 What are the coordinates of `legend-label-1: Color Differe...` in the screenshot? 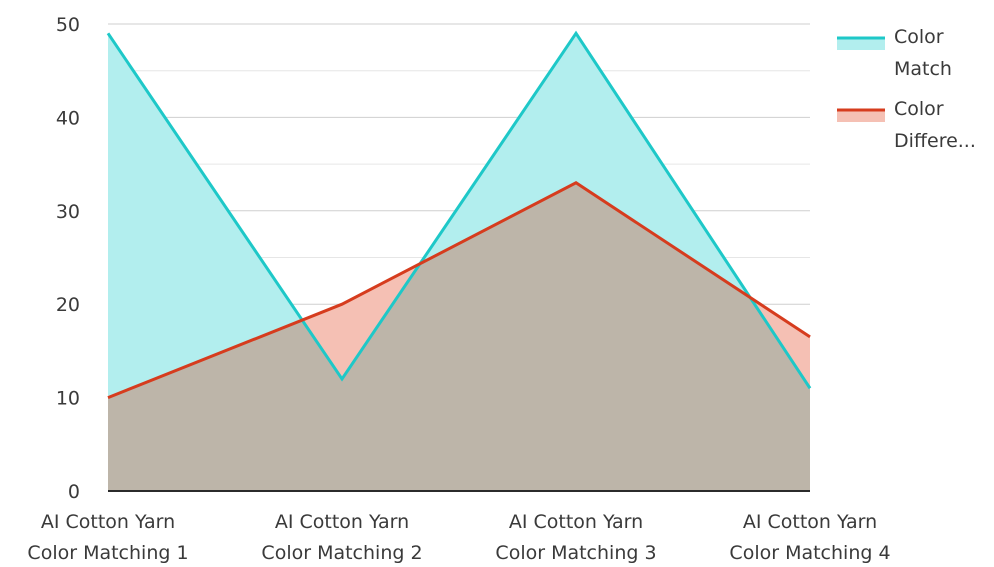 It's located at (935, 125).